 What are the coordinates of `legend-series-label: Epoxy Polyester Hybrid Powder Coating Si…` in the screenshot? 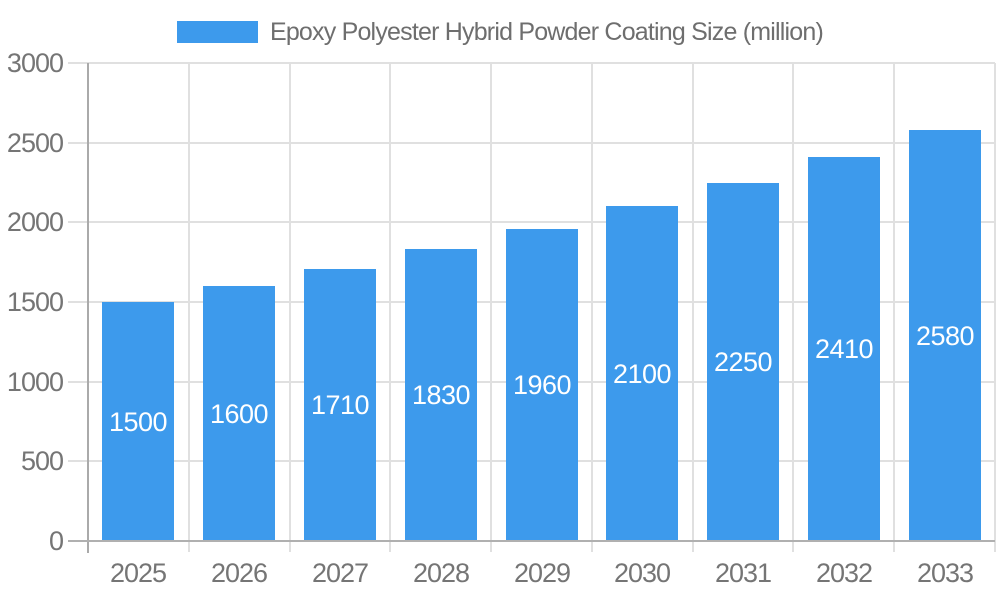 It's located at (546, 32).